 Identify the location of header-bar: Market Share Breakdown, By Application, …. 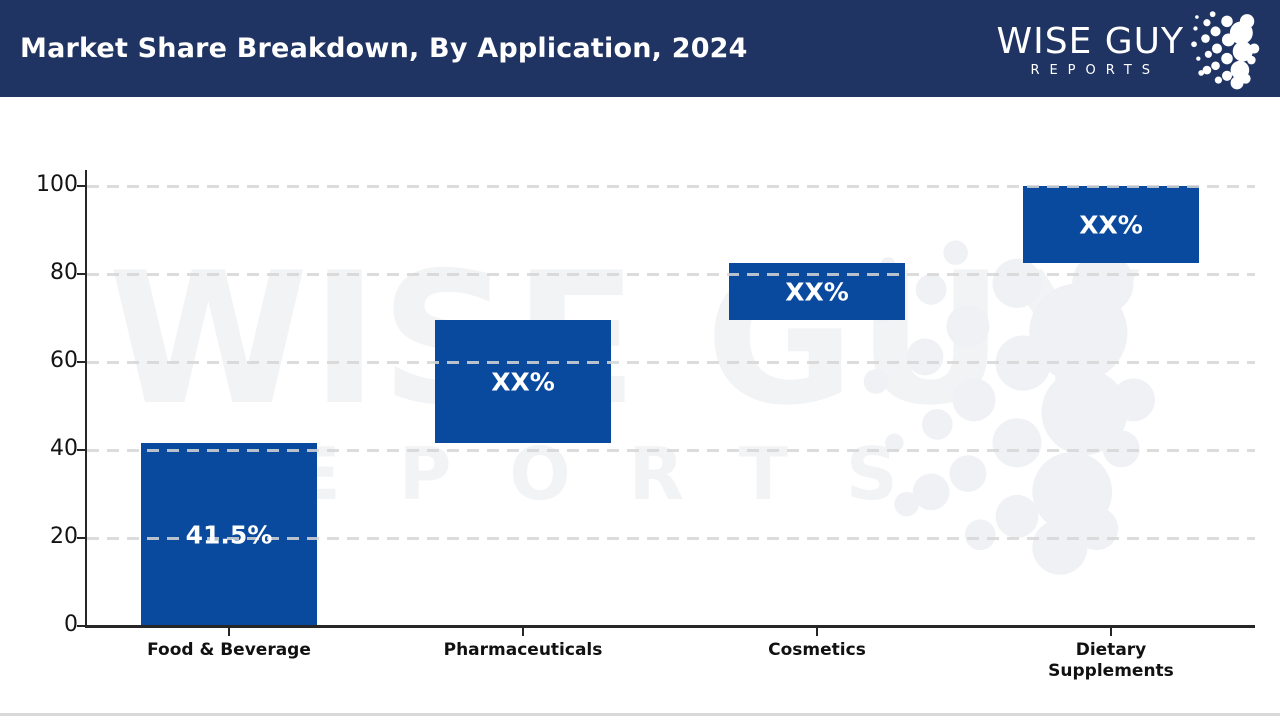
(640, 48).